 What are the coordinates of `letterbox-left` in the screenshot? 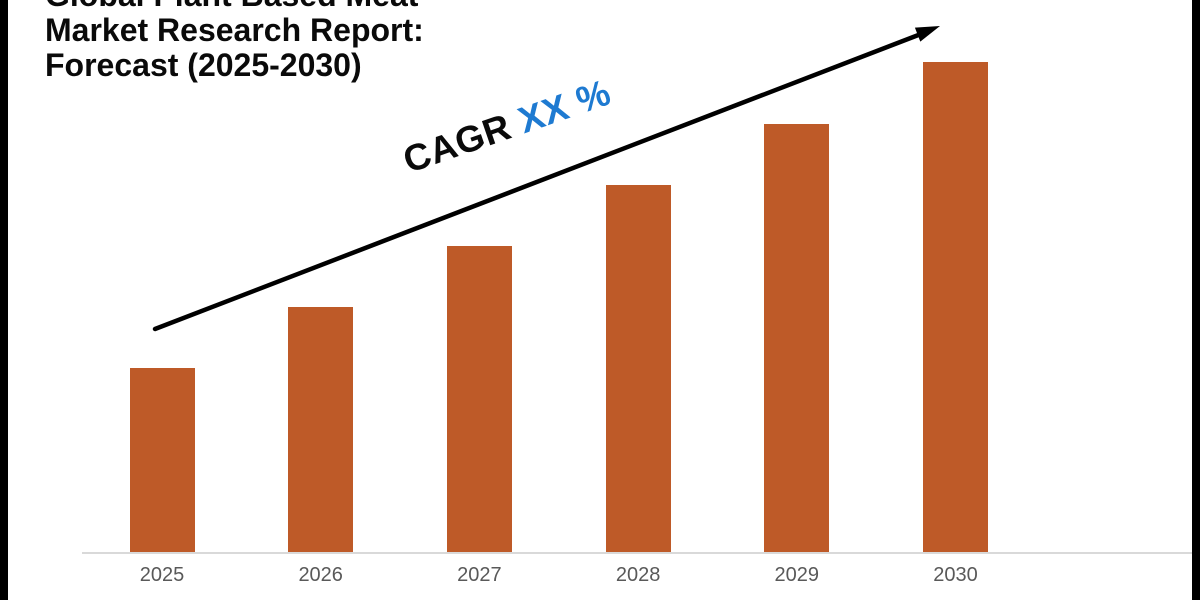 It's located at (4, 300).